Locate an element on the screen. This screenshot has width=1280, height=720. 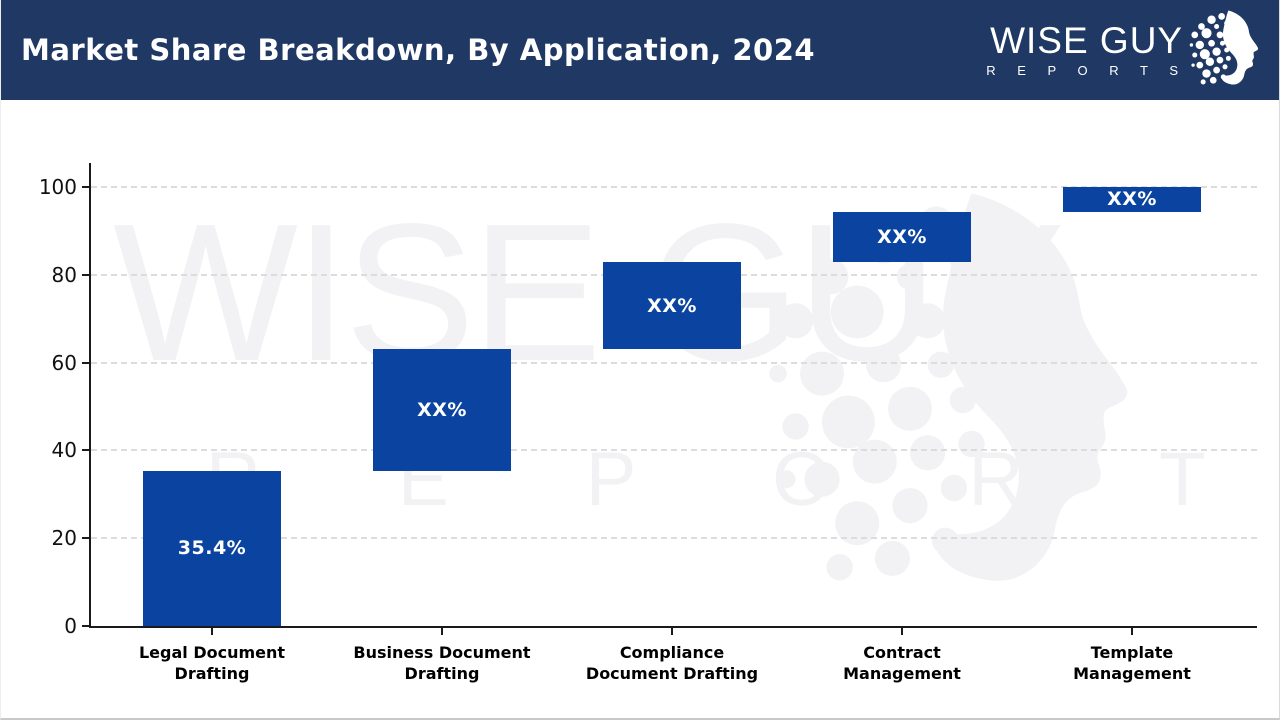
category-label-5: Template Management is located at coordinates (1132, 663).